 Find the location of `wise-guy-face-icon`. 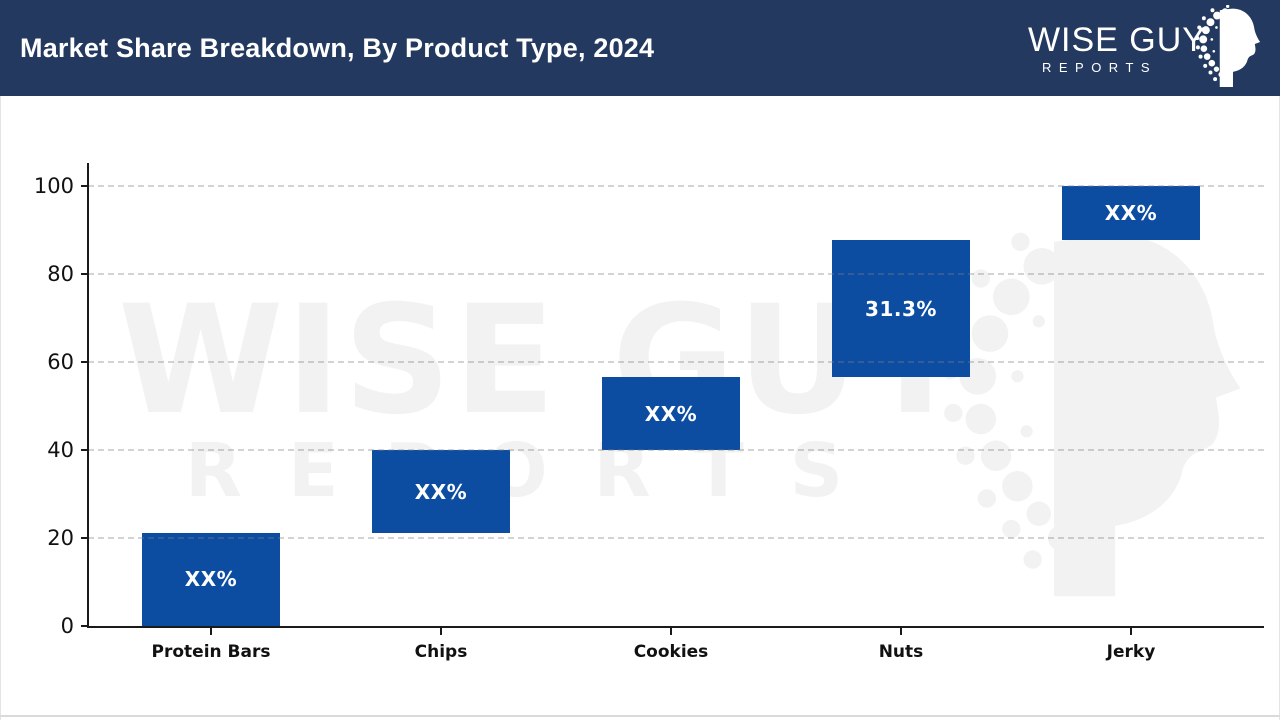

wise-guy-face-icon is located at coordinates (1228, 46).